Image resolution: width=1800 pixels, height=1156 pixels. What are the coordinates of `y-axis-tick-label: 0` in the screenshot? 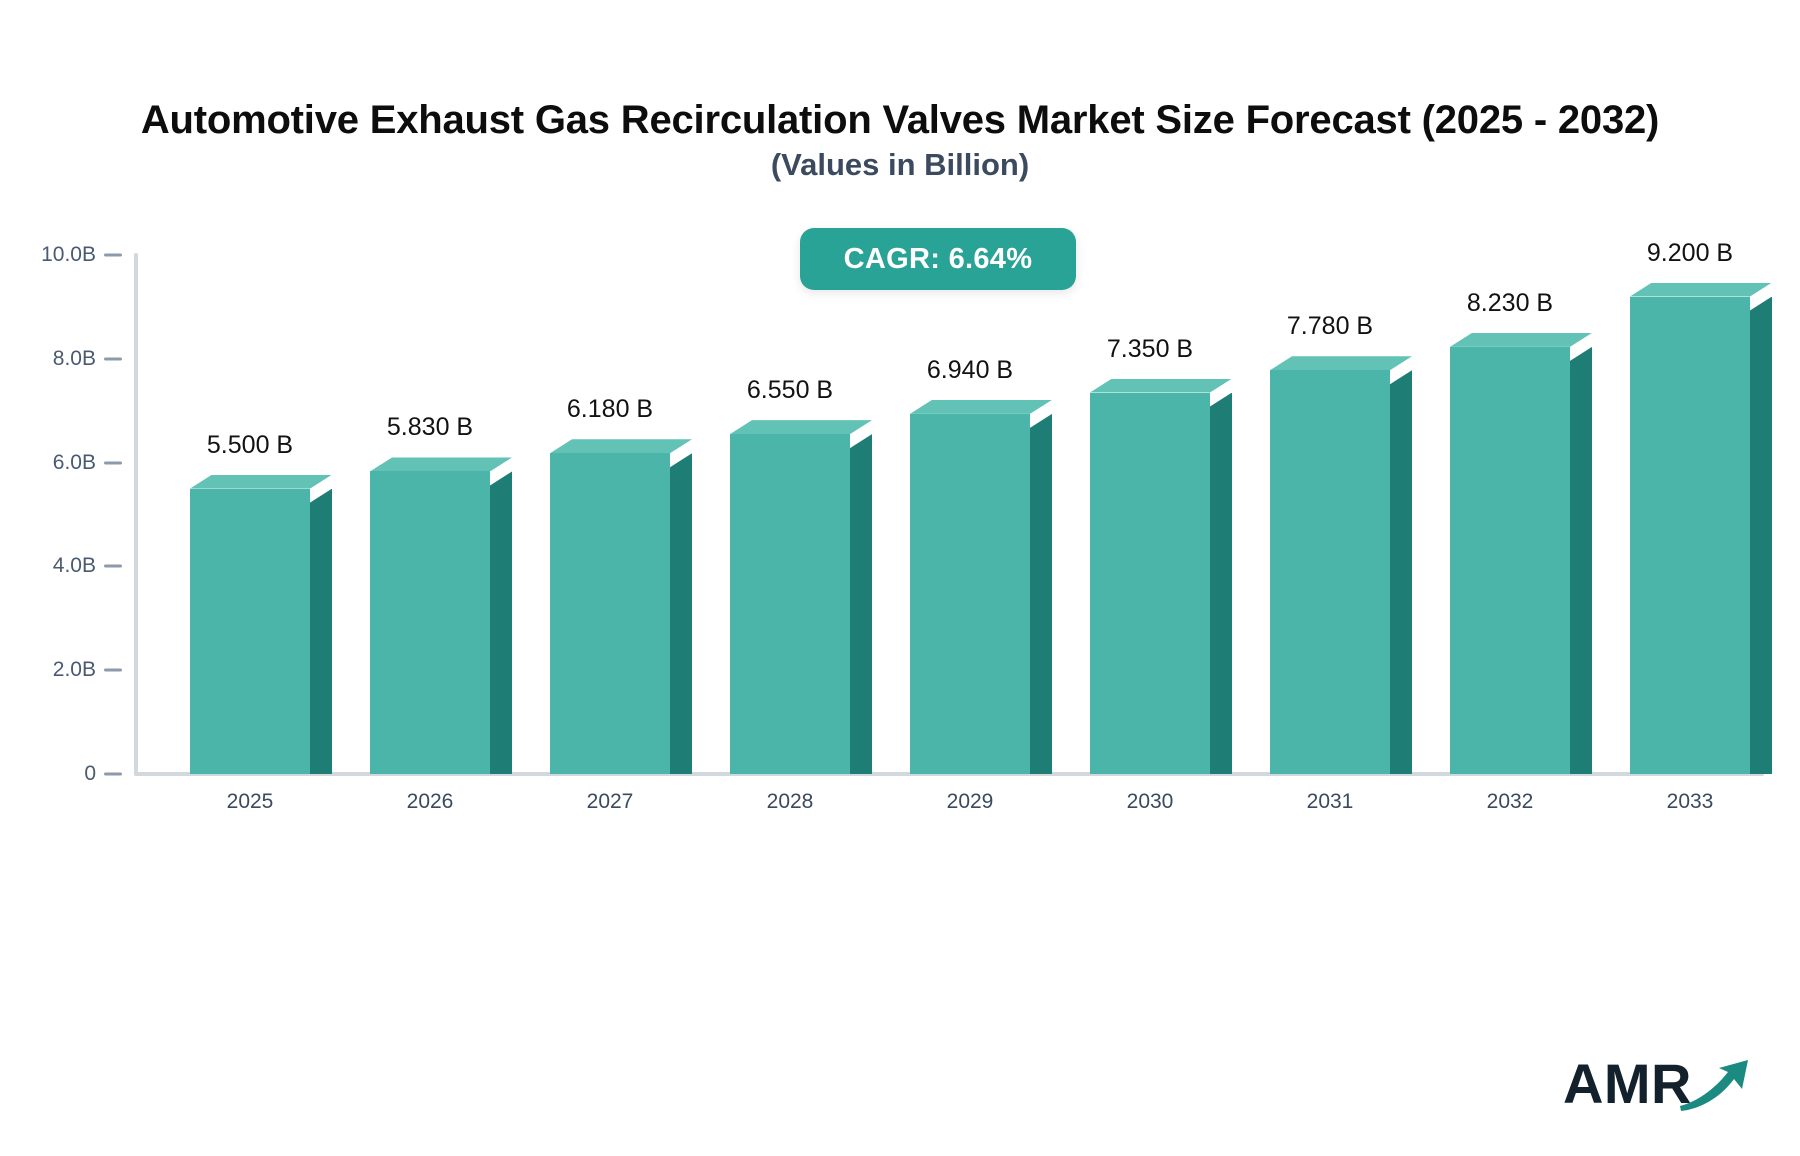 It's located at (90, 773).